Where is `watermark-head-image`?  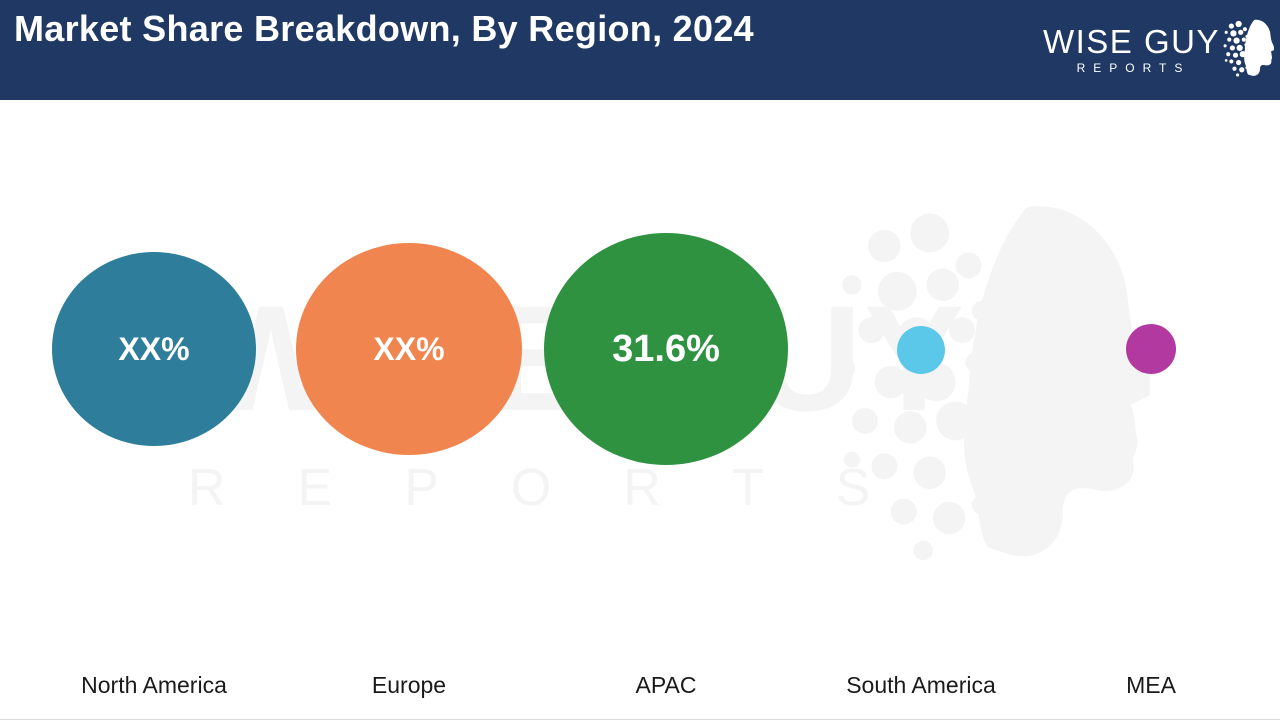
watermark-head-image is located at coordinates (992, 383).